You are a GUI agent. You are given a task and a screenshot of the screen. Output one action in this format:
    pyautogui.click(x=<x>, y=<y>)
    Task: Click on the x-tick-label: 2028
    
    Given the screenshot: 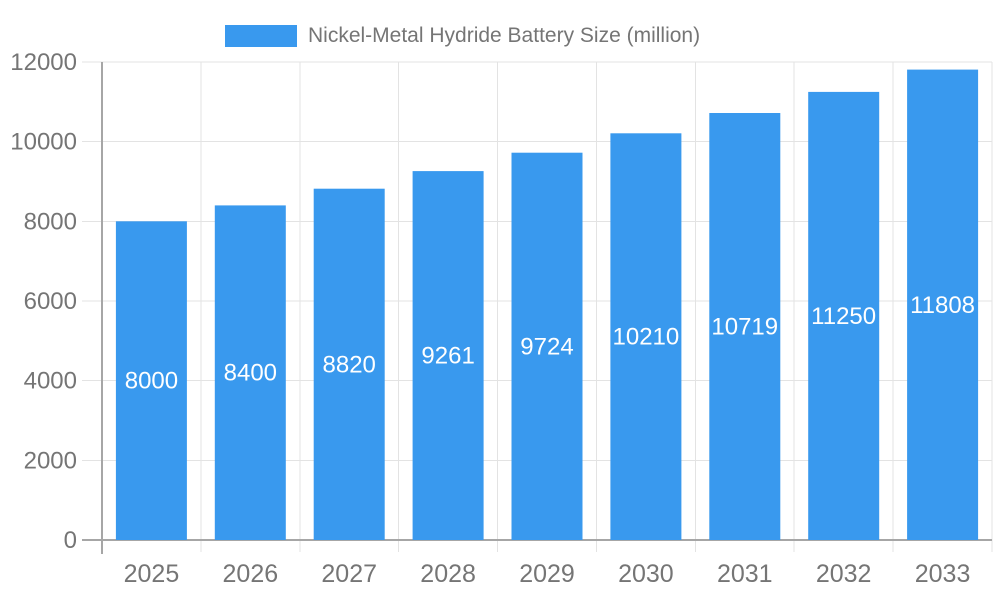 What is the action you would take?
    pyautogui.click(x=448, y=574)
    